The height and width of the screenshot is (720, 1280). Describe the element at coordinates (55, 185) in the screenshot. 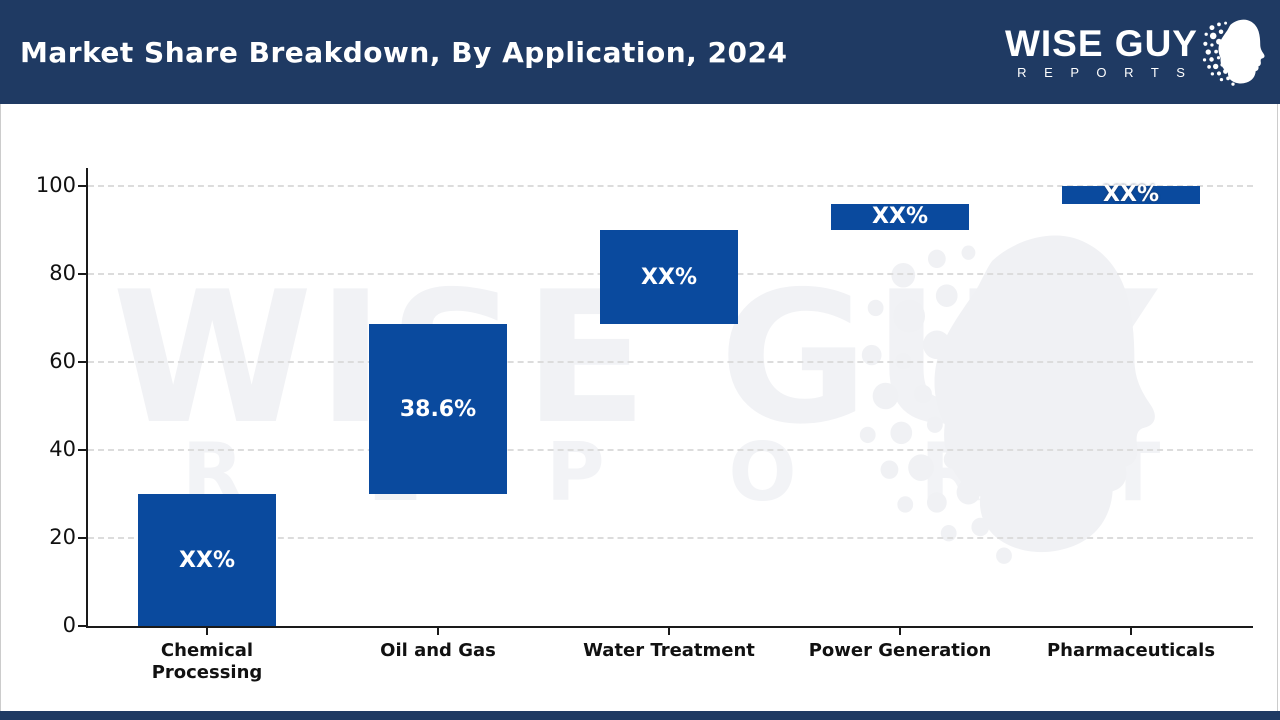

I see `y-tick-label-100: 100` at that location.